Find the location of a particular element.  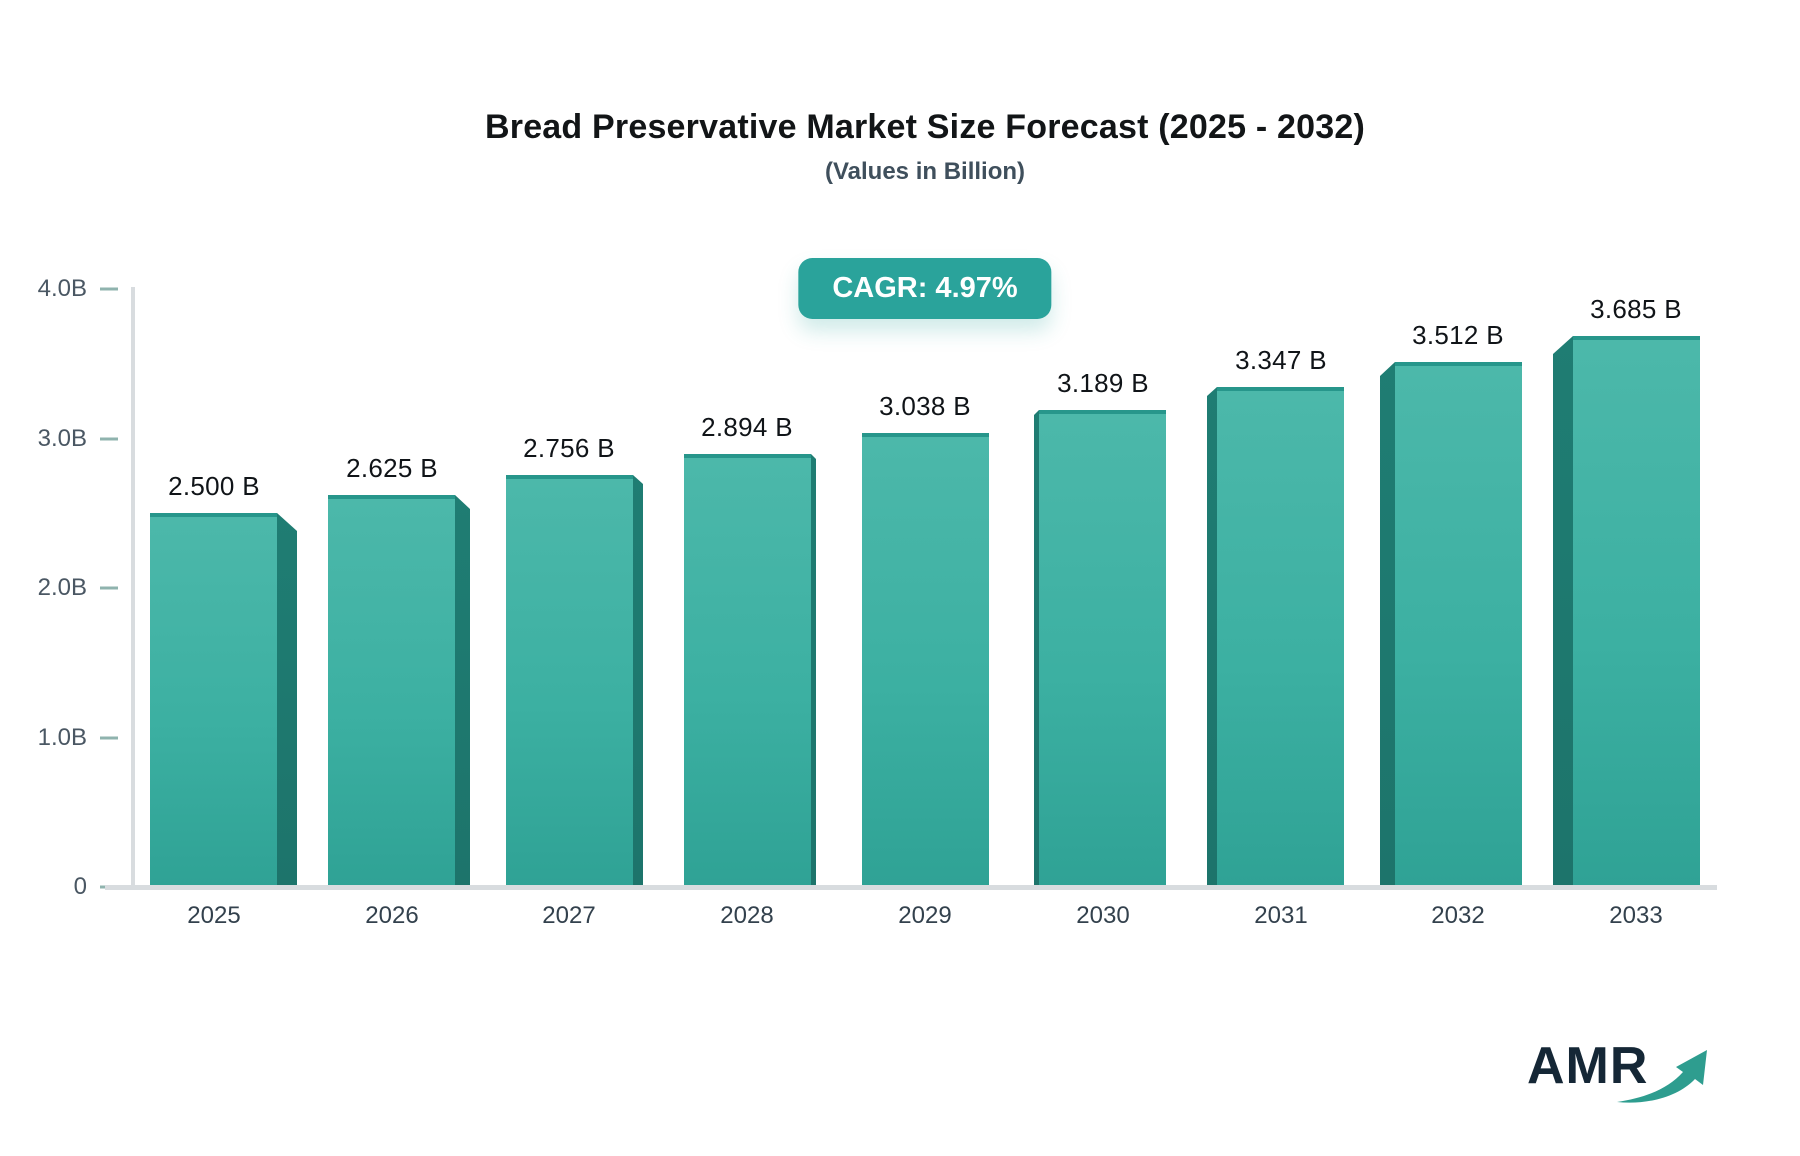

bar-value-label-2026: 2.625 B is located at coordinates (392, 468).